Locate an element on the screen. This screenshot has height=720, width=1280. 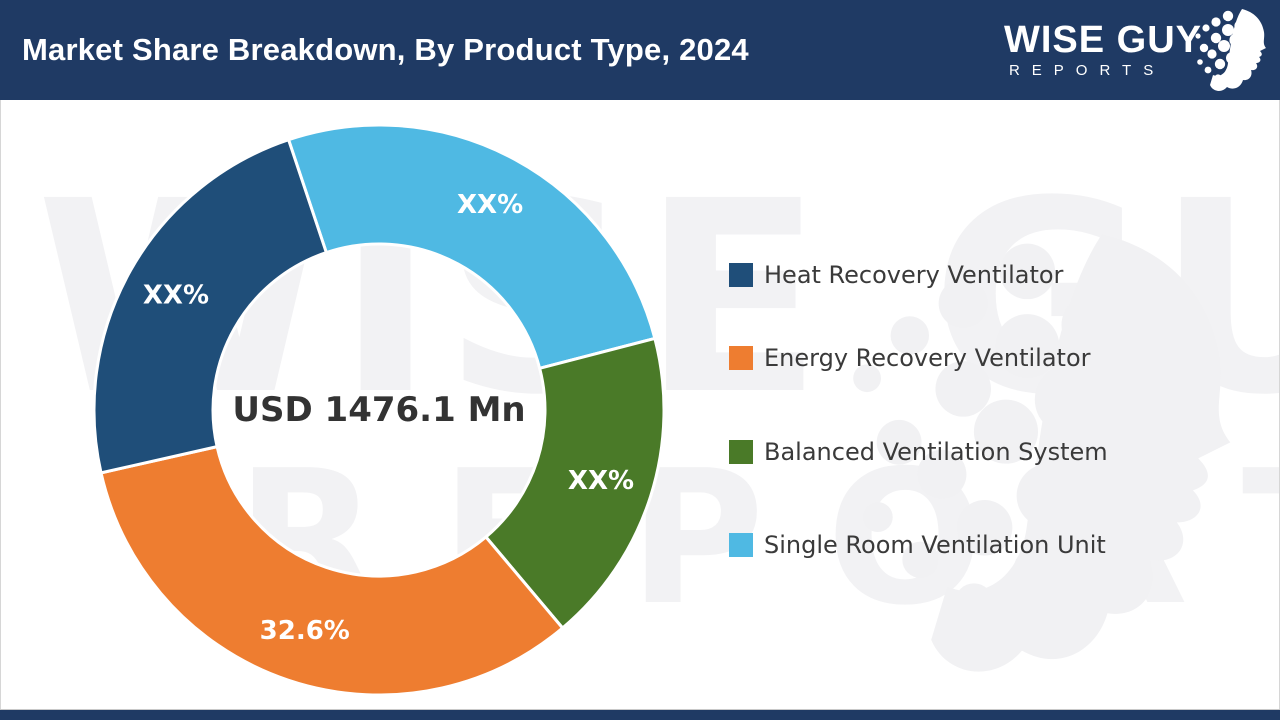
donut-center-value: USD 1476.1 Mn is located at coordinates (378, 410).